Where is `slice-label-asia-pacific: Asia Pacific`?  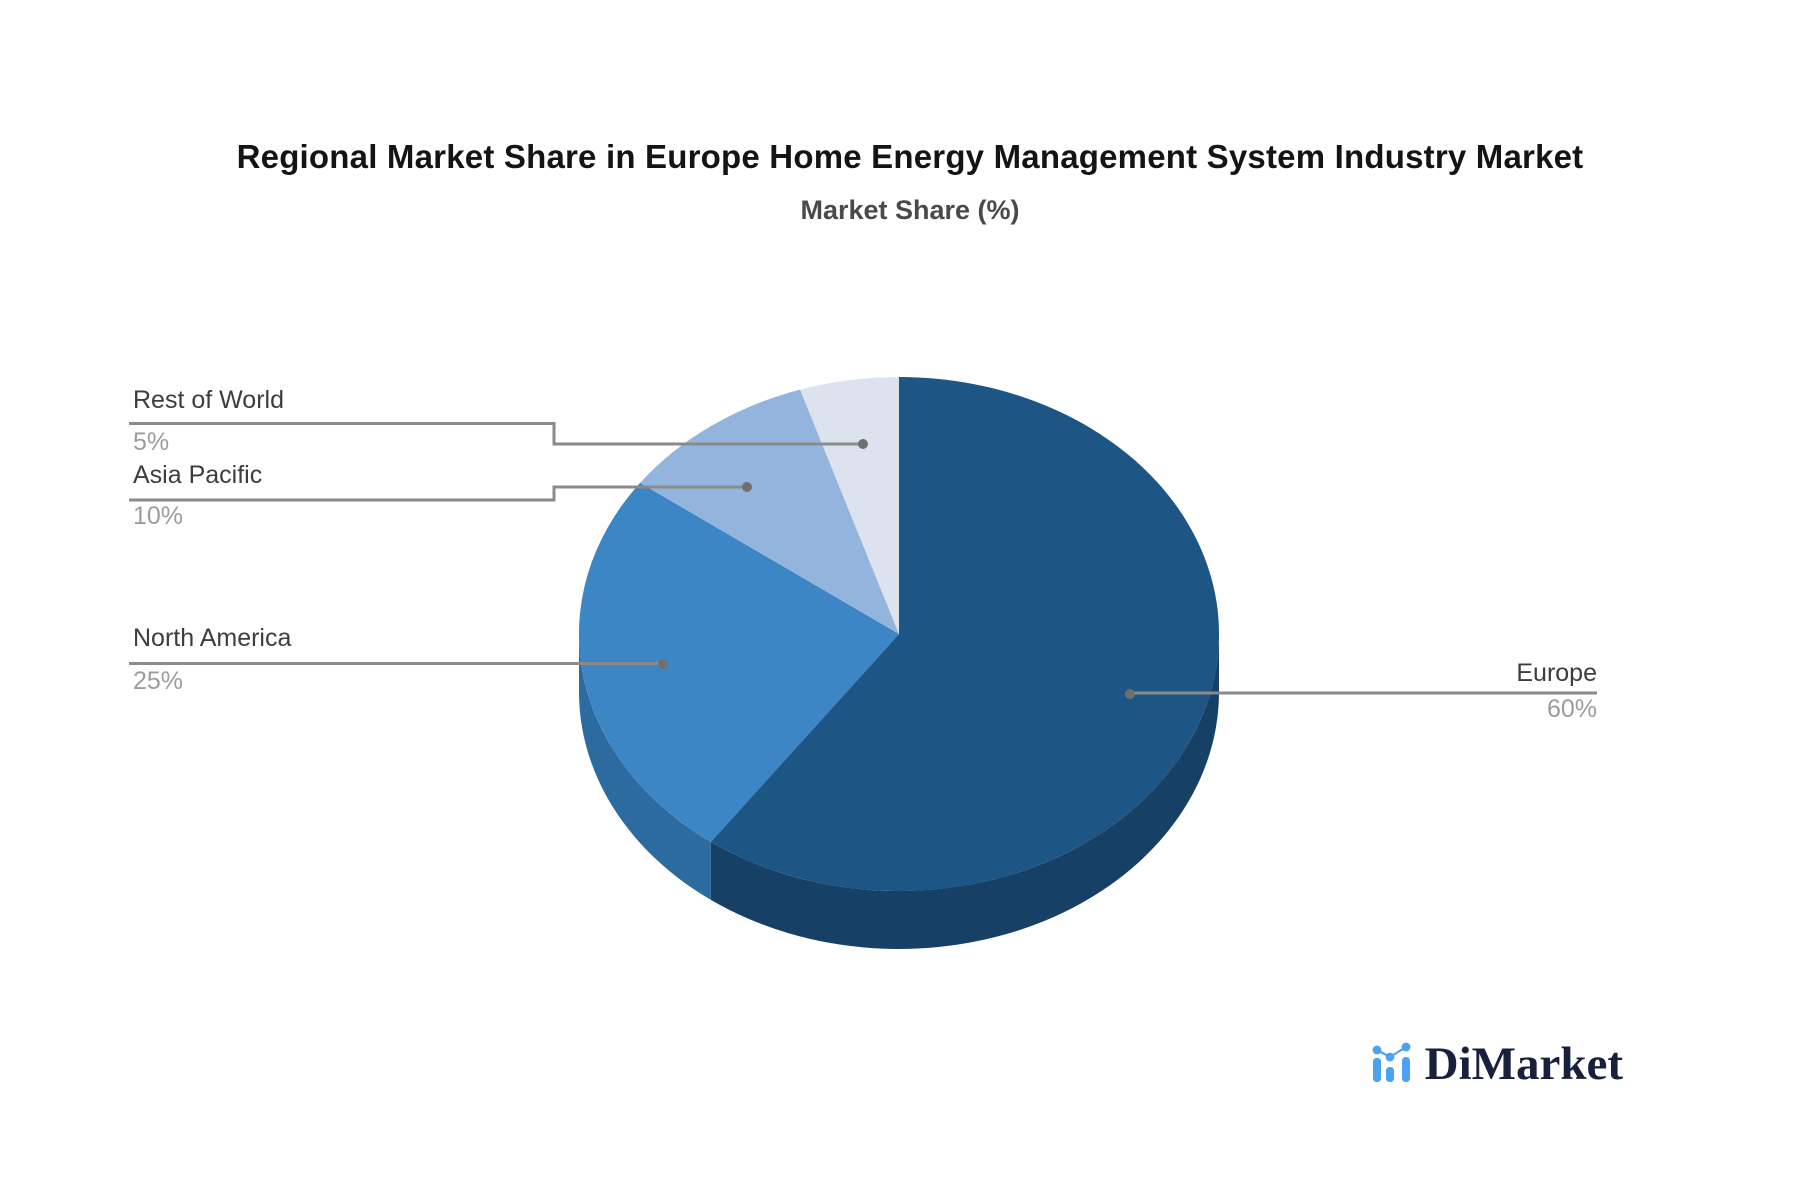 slice-label-asia-pacific: Asia Pacific is located at coordinates (198, 475).